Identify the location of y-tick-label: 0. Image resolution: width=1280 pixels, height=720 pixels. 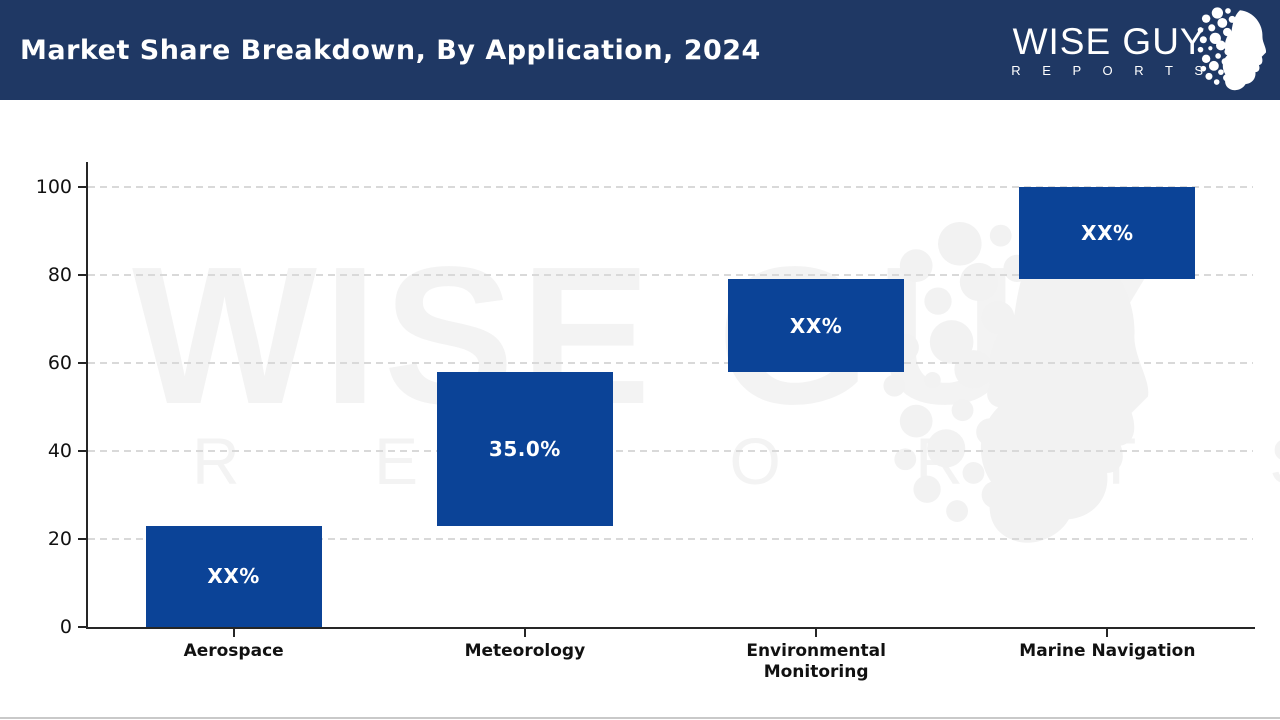
(65, 627).